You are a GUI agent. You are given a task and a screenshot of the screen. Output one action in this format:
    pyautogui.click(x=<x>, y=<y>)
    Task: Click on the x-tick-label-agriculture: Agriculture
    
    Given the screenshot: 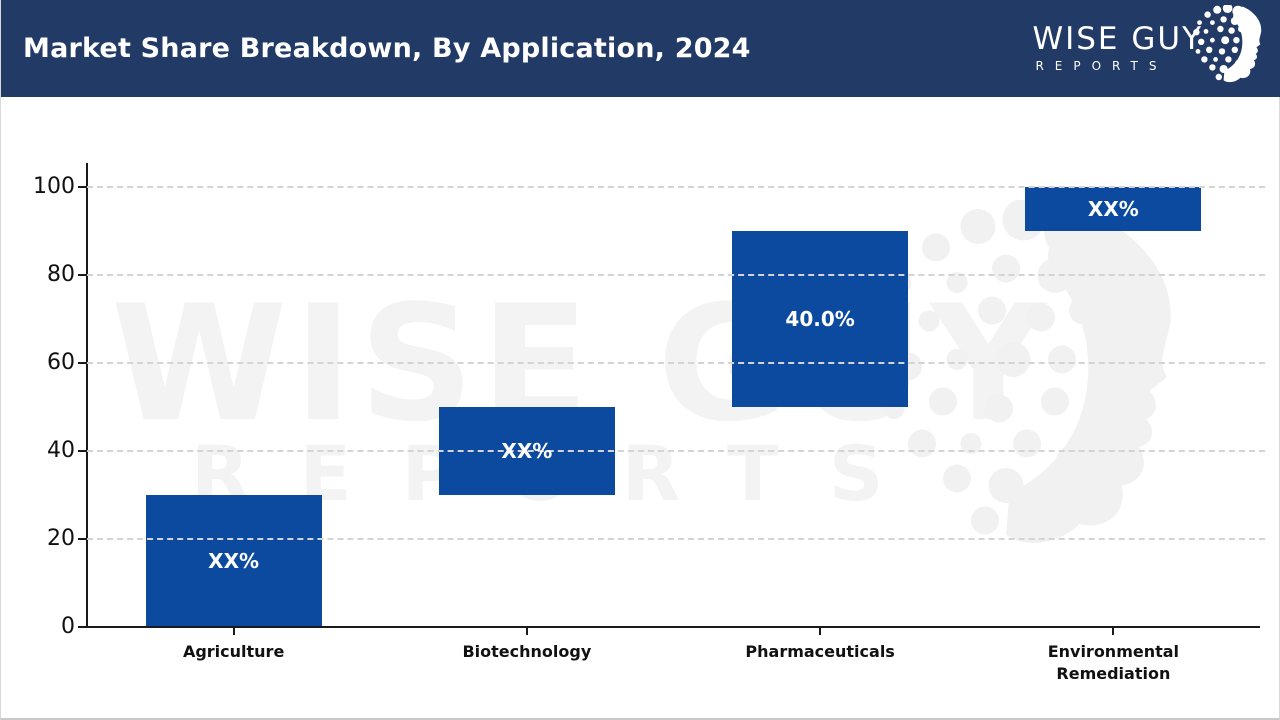 What is the action you would take?
    pyautogui.click(x=233, y=651)
    